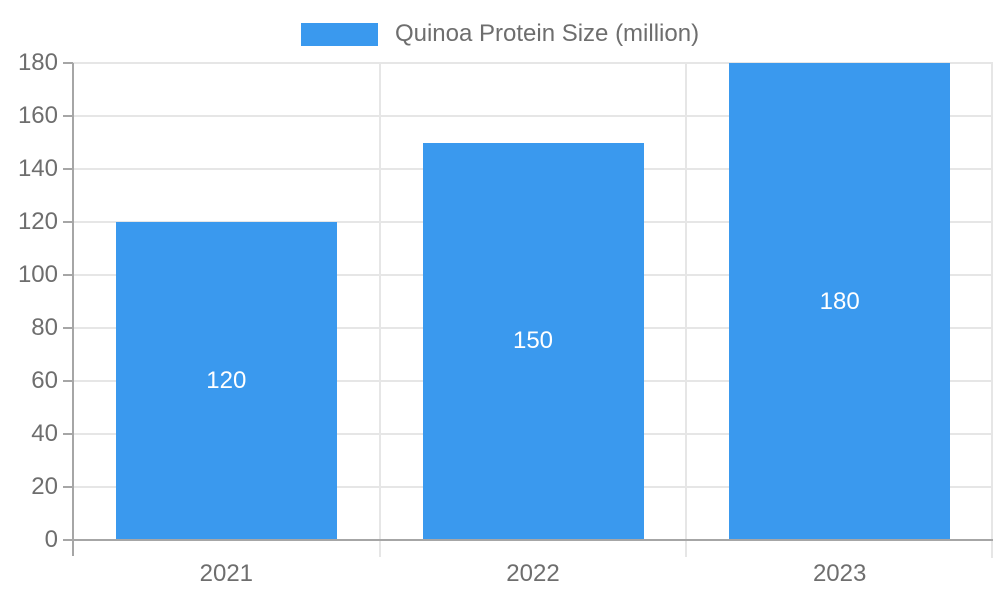 The image size is (1000, 600). Describe the element at coordinates (37, 168) in the screenshot. I see `y-axis-tick-label: 140` at that location.